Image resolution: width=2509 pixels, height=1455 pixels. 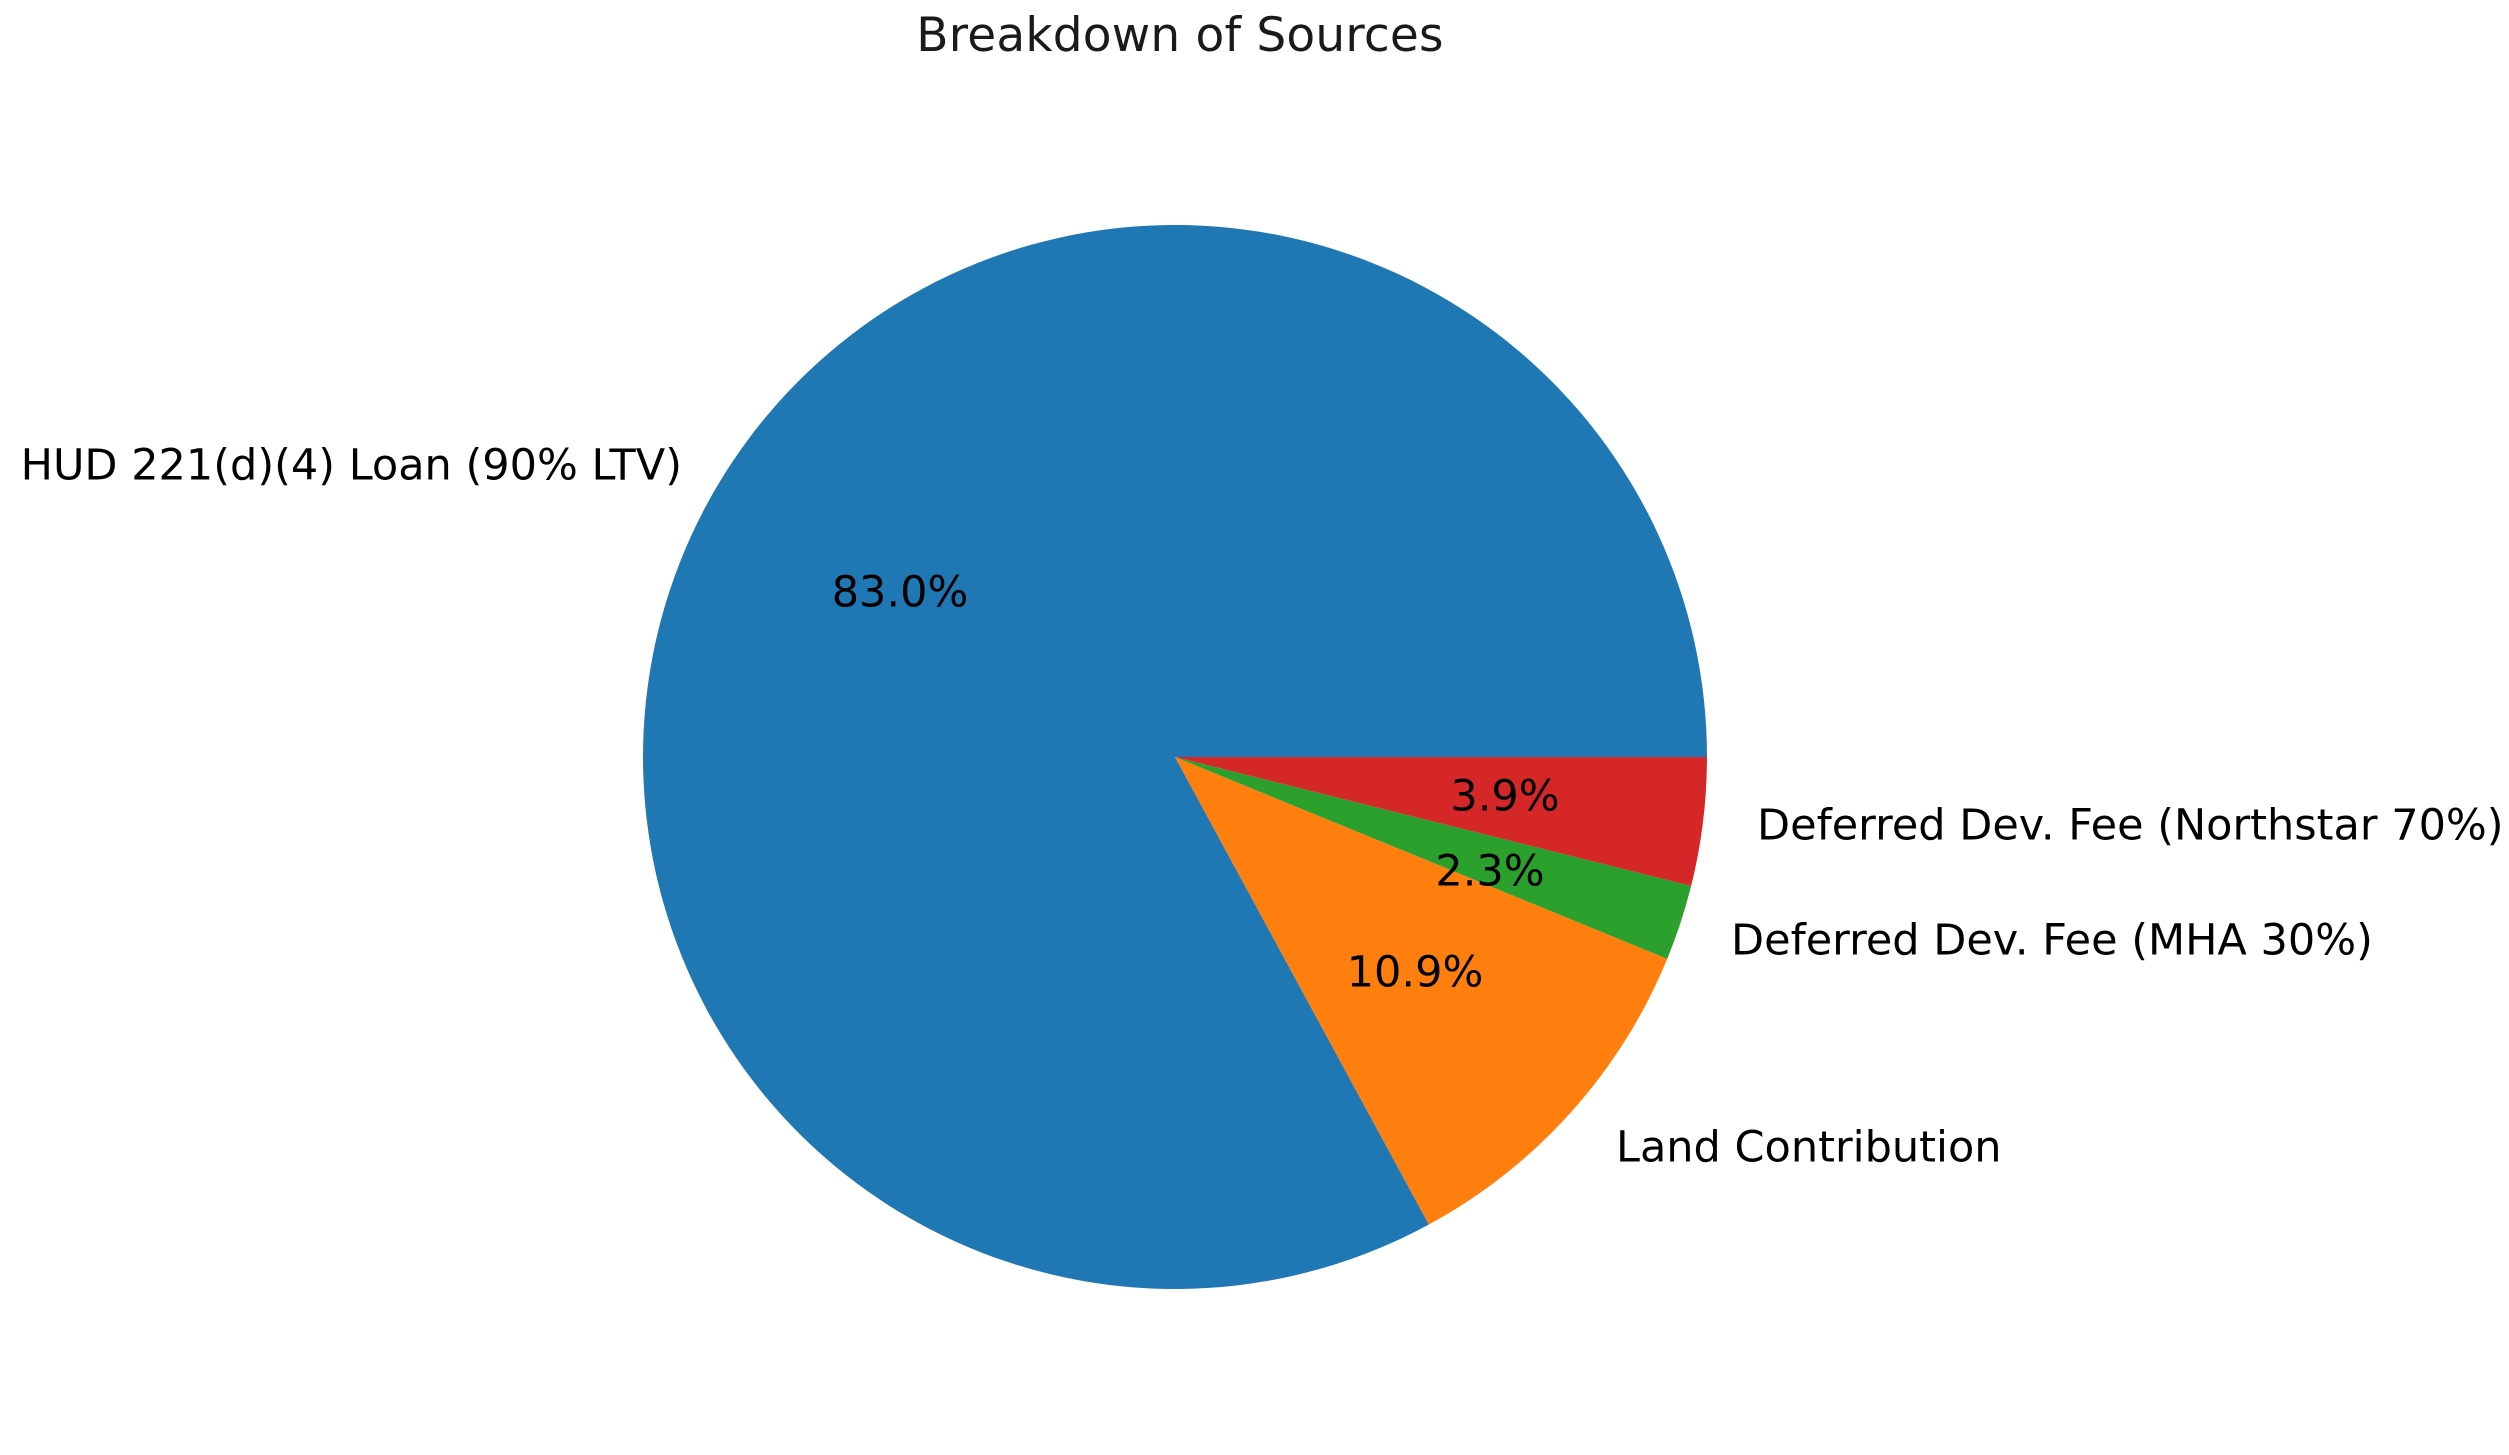 I want to click on pie-slice-deferred-fee-mha, so click(x=1433, y=858).